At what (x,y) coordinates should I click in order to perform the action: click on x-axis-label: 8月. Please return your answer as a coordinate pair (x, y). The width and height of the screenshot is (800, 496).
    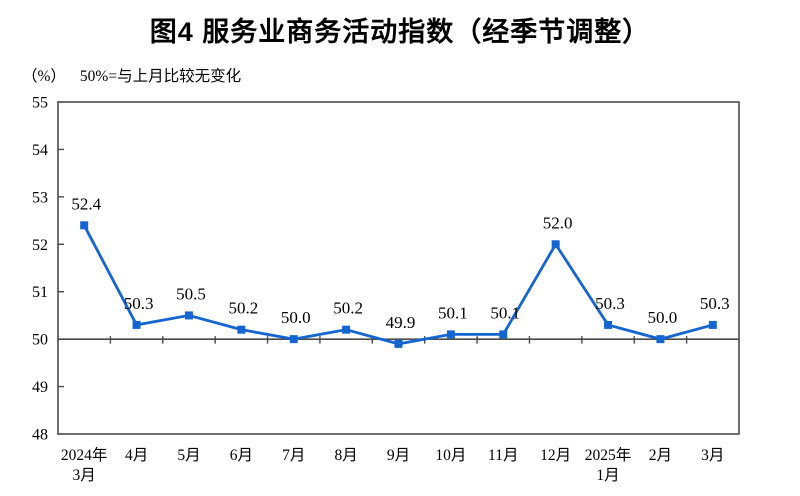
    Looking at the image, I should click on (345, 455).